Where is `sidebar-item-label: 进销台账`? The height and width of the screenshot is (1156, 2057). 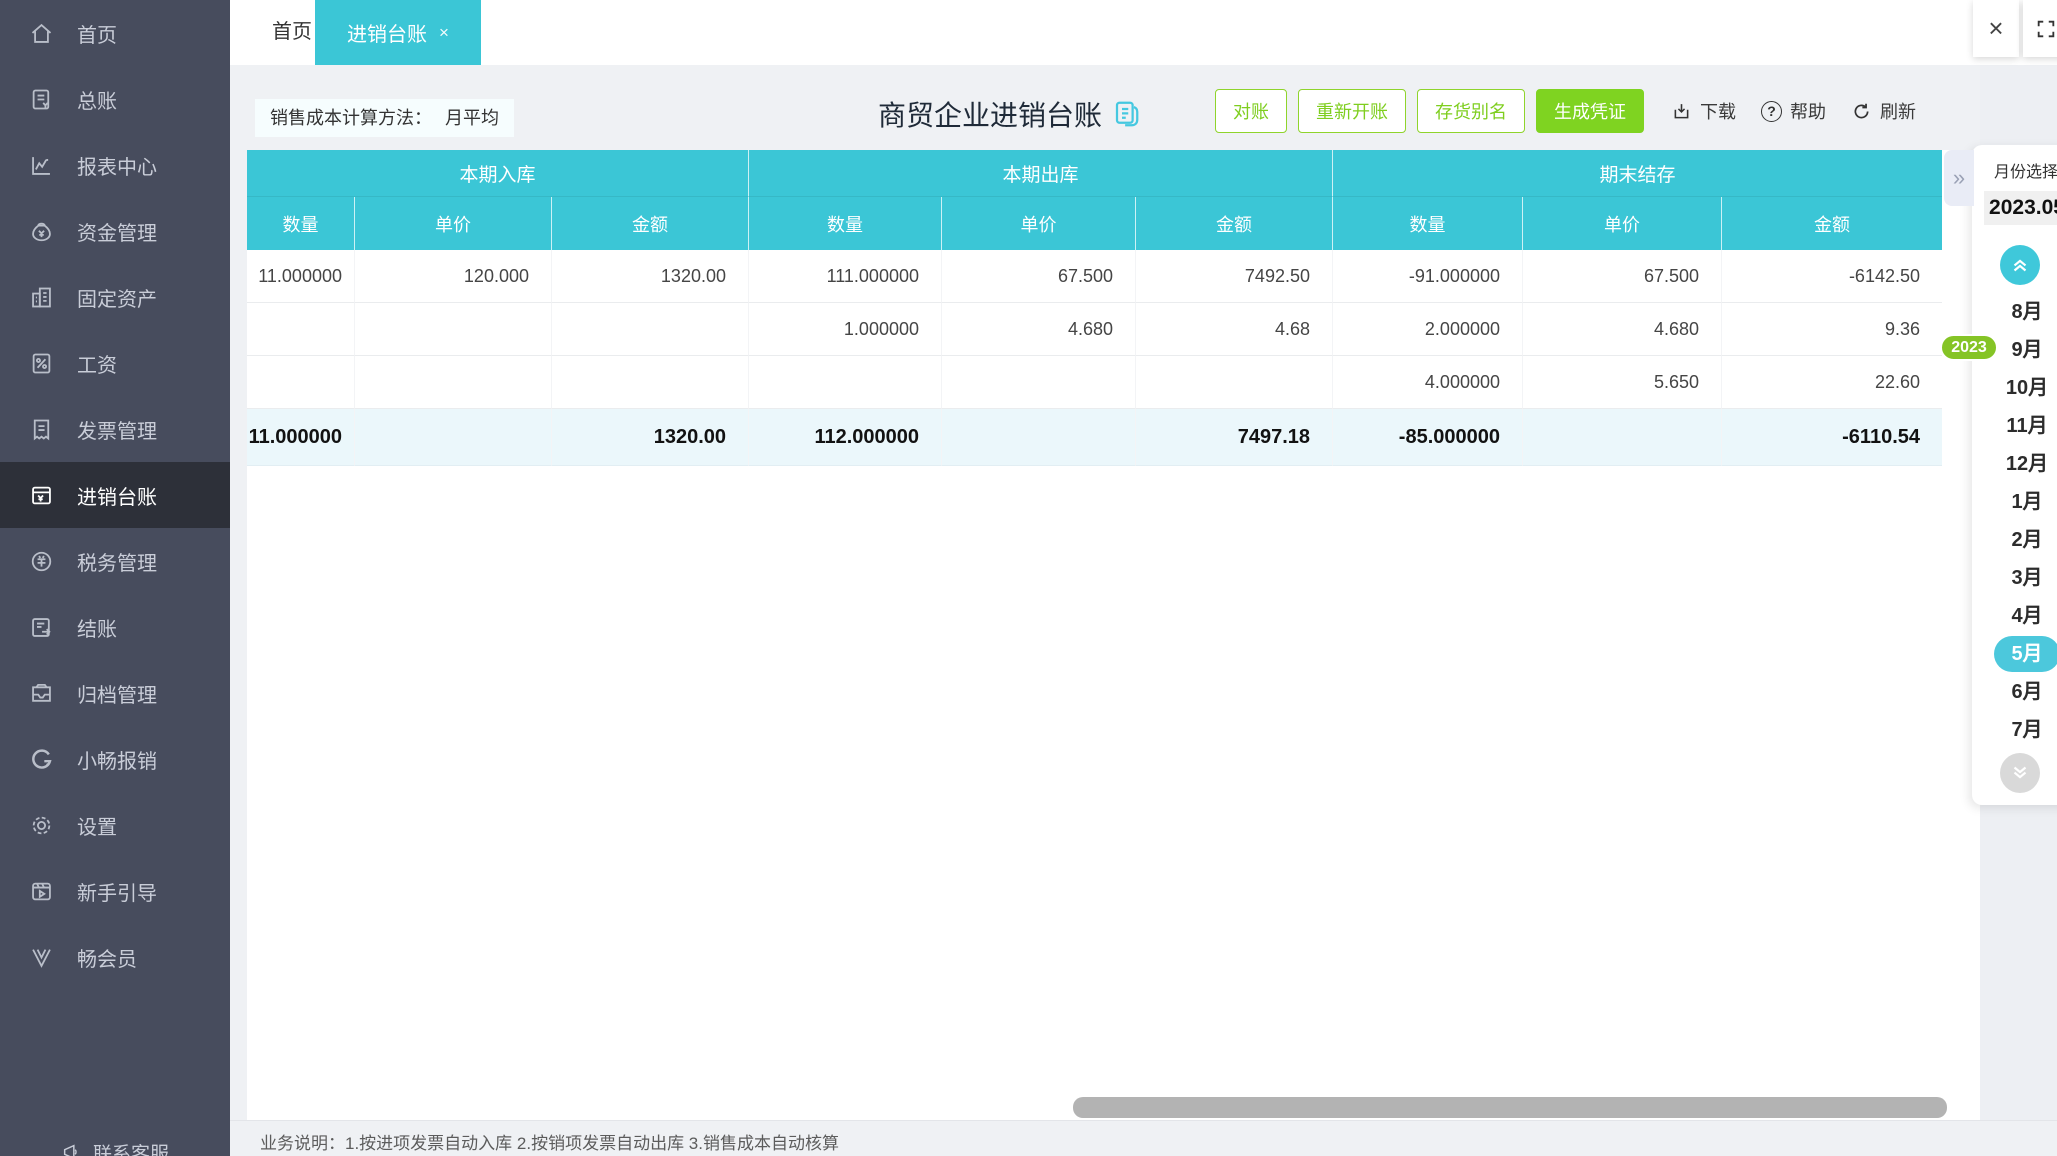
sidebar-item-label: 进销台账 is located at coordinates (117, 497).